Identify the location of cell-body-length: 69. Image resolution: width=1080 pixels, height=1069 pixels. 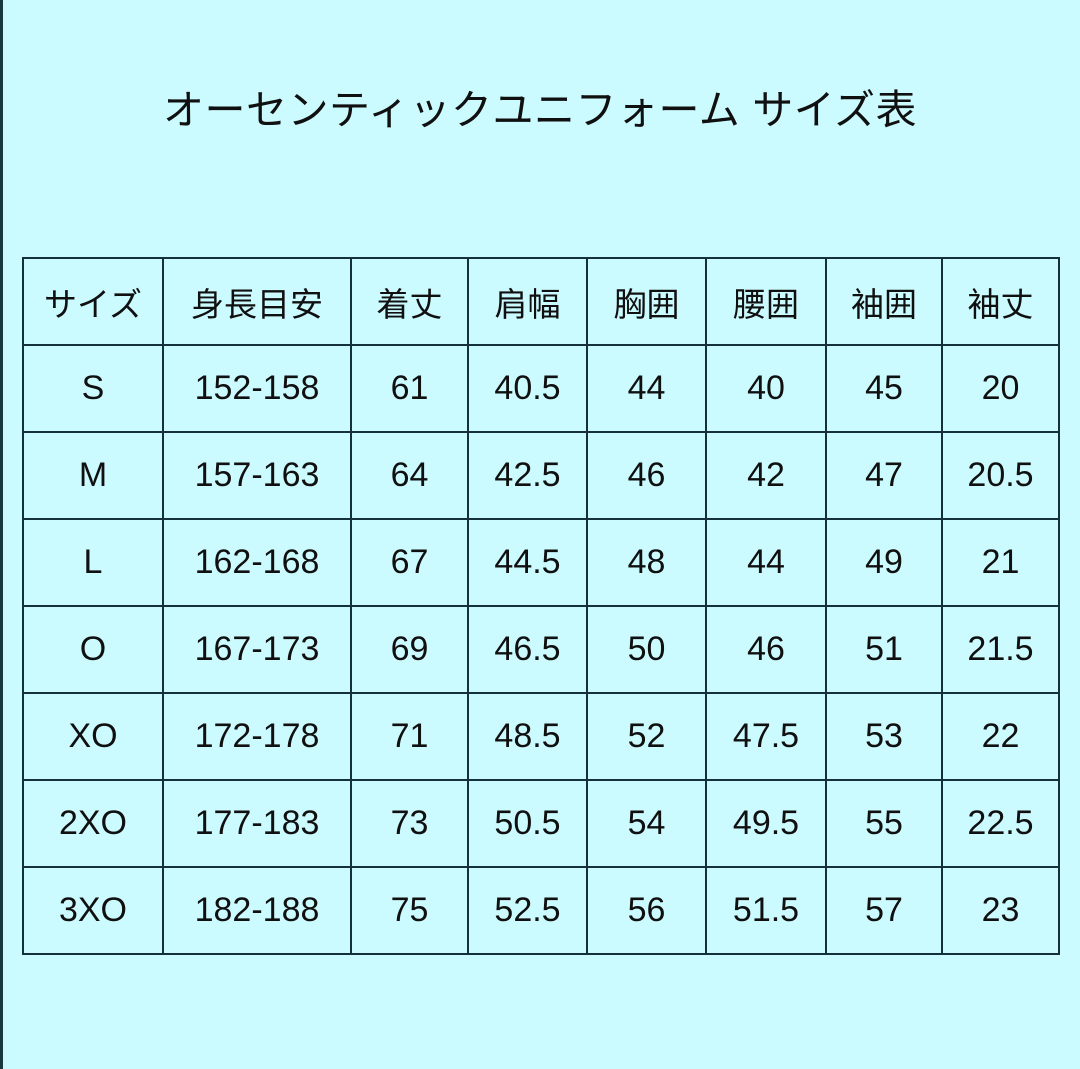
(409, 649).